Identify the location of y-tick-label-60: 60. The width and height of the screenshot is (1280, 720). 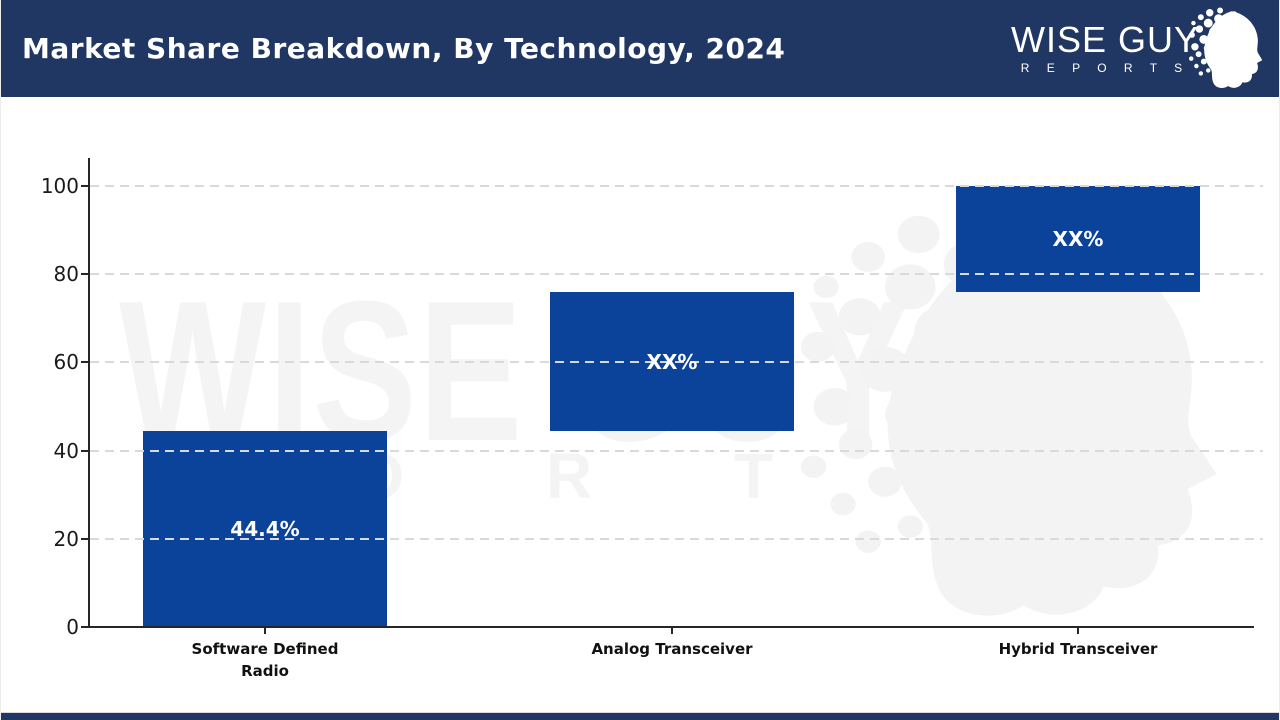
(66, 362).